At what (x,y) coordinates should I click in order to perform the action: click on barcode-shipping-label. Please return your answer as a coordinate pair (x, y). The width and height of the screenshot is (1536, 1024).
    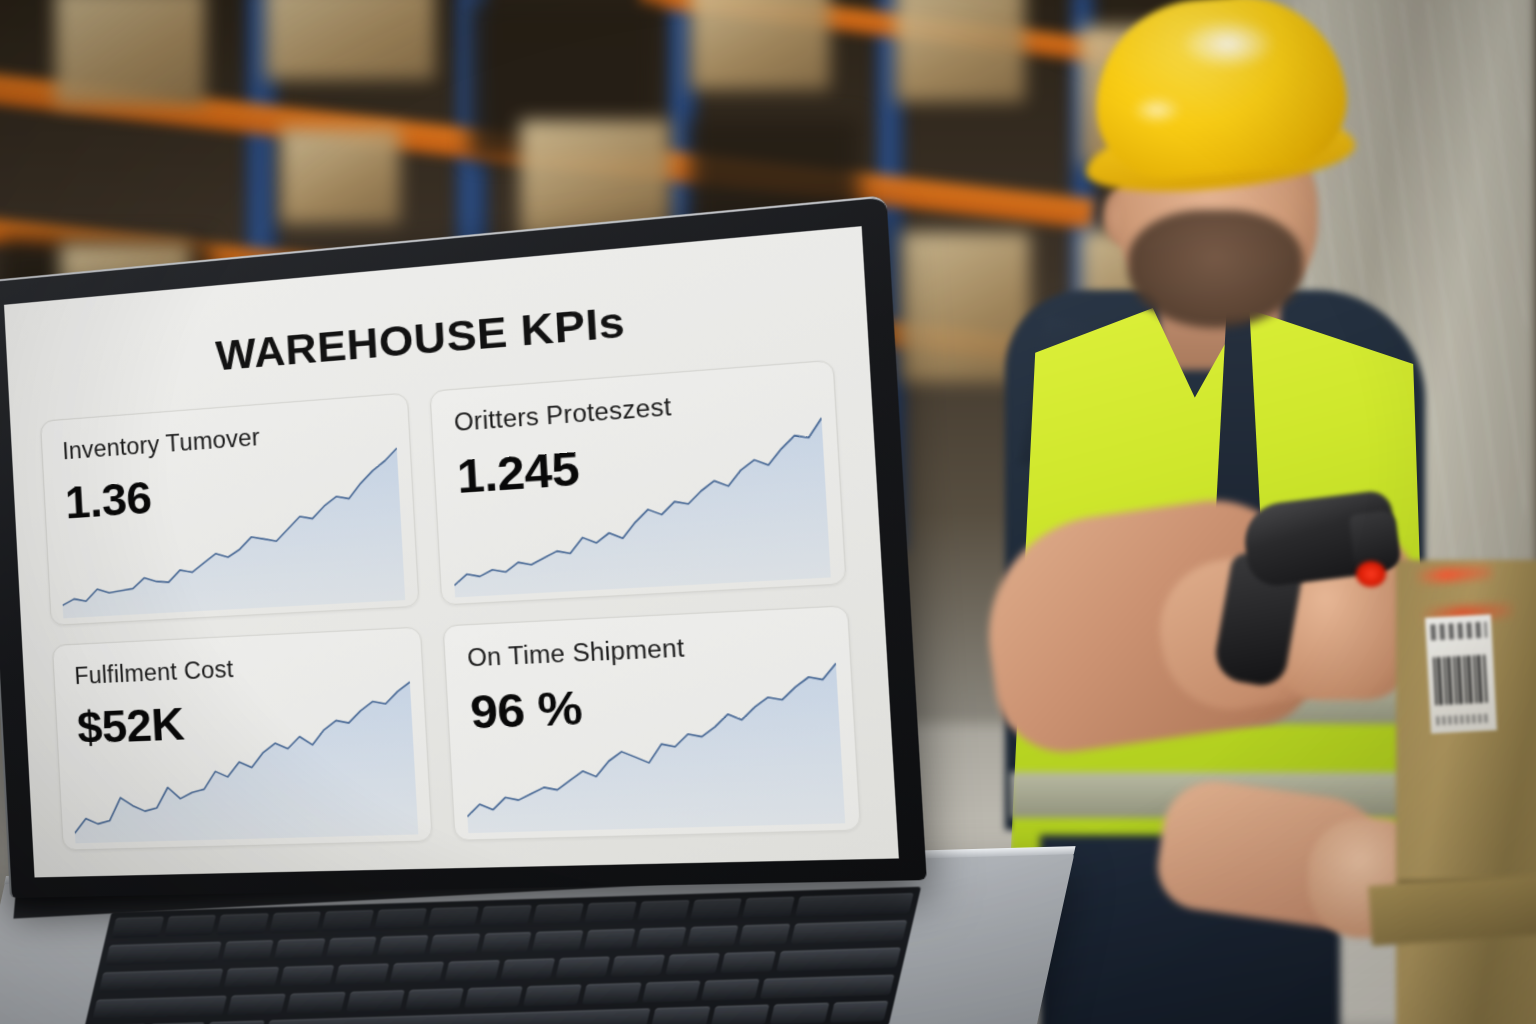
    Looking at the image, I should click on (1461, 674).